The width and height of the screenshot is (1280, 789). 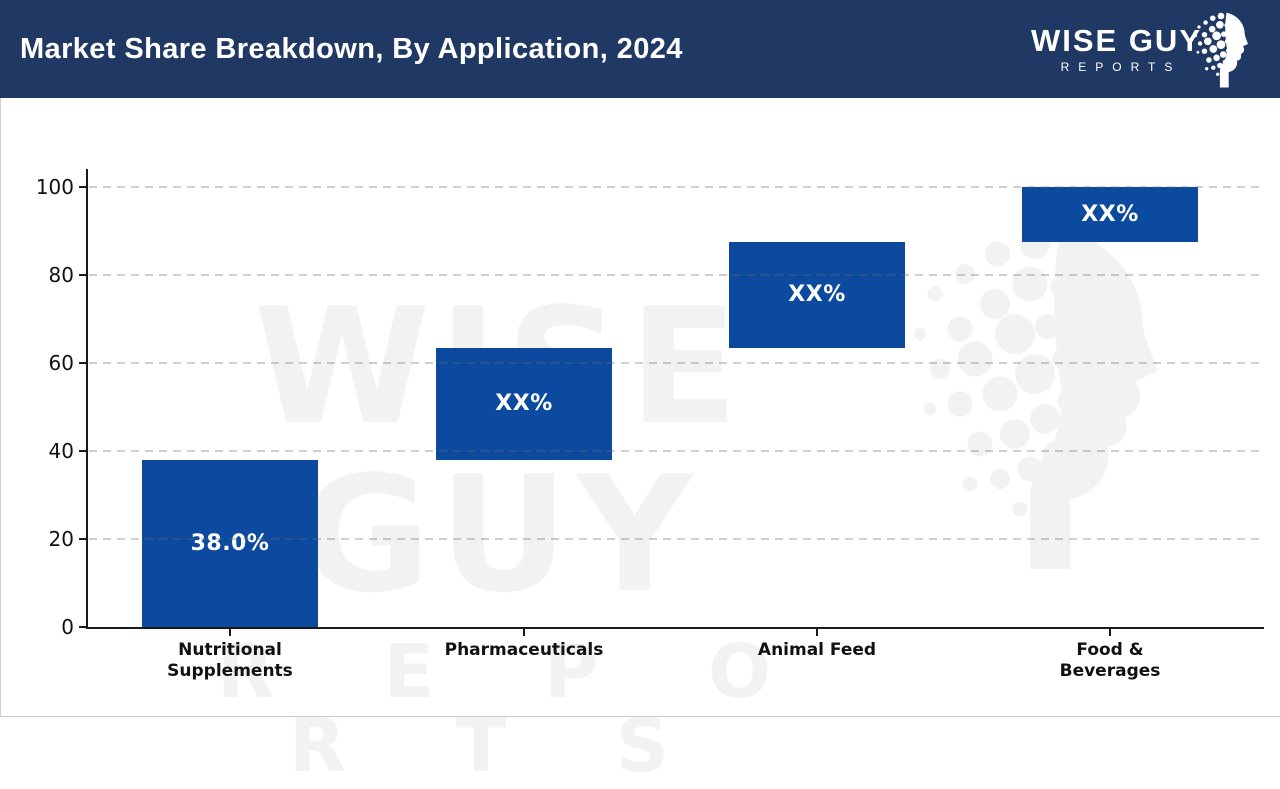 I want to click on y-tick-label: 100, so click(x=54, y=187).